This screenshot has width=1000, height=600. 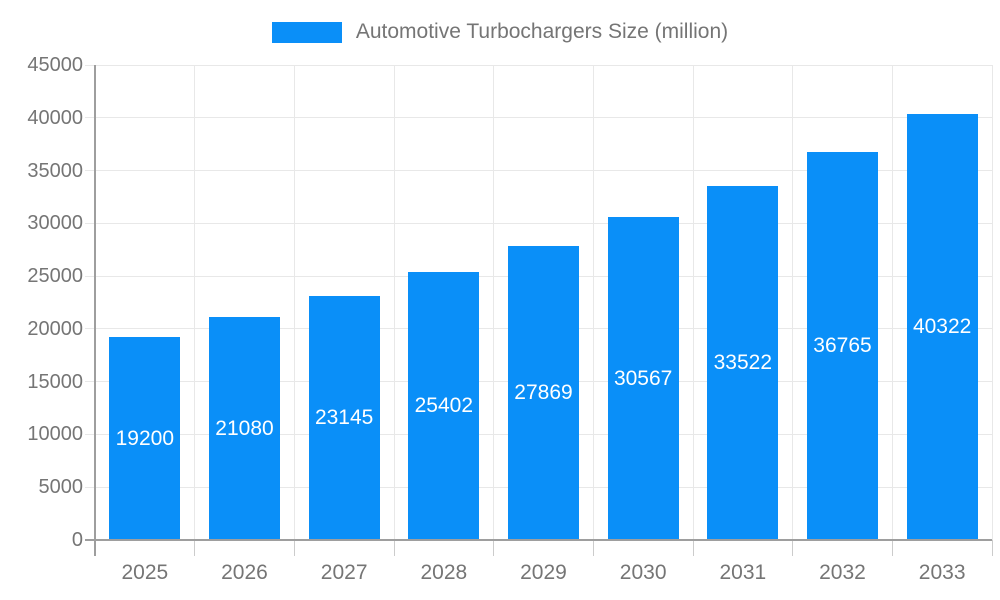 What do you see at coordinates (55, 434) in the screenshot?
I see `y-axis-tick-label: 10000` at bounding box center [55, 434].